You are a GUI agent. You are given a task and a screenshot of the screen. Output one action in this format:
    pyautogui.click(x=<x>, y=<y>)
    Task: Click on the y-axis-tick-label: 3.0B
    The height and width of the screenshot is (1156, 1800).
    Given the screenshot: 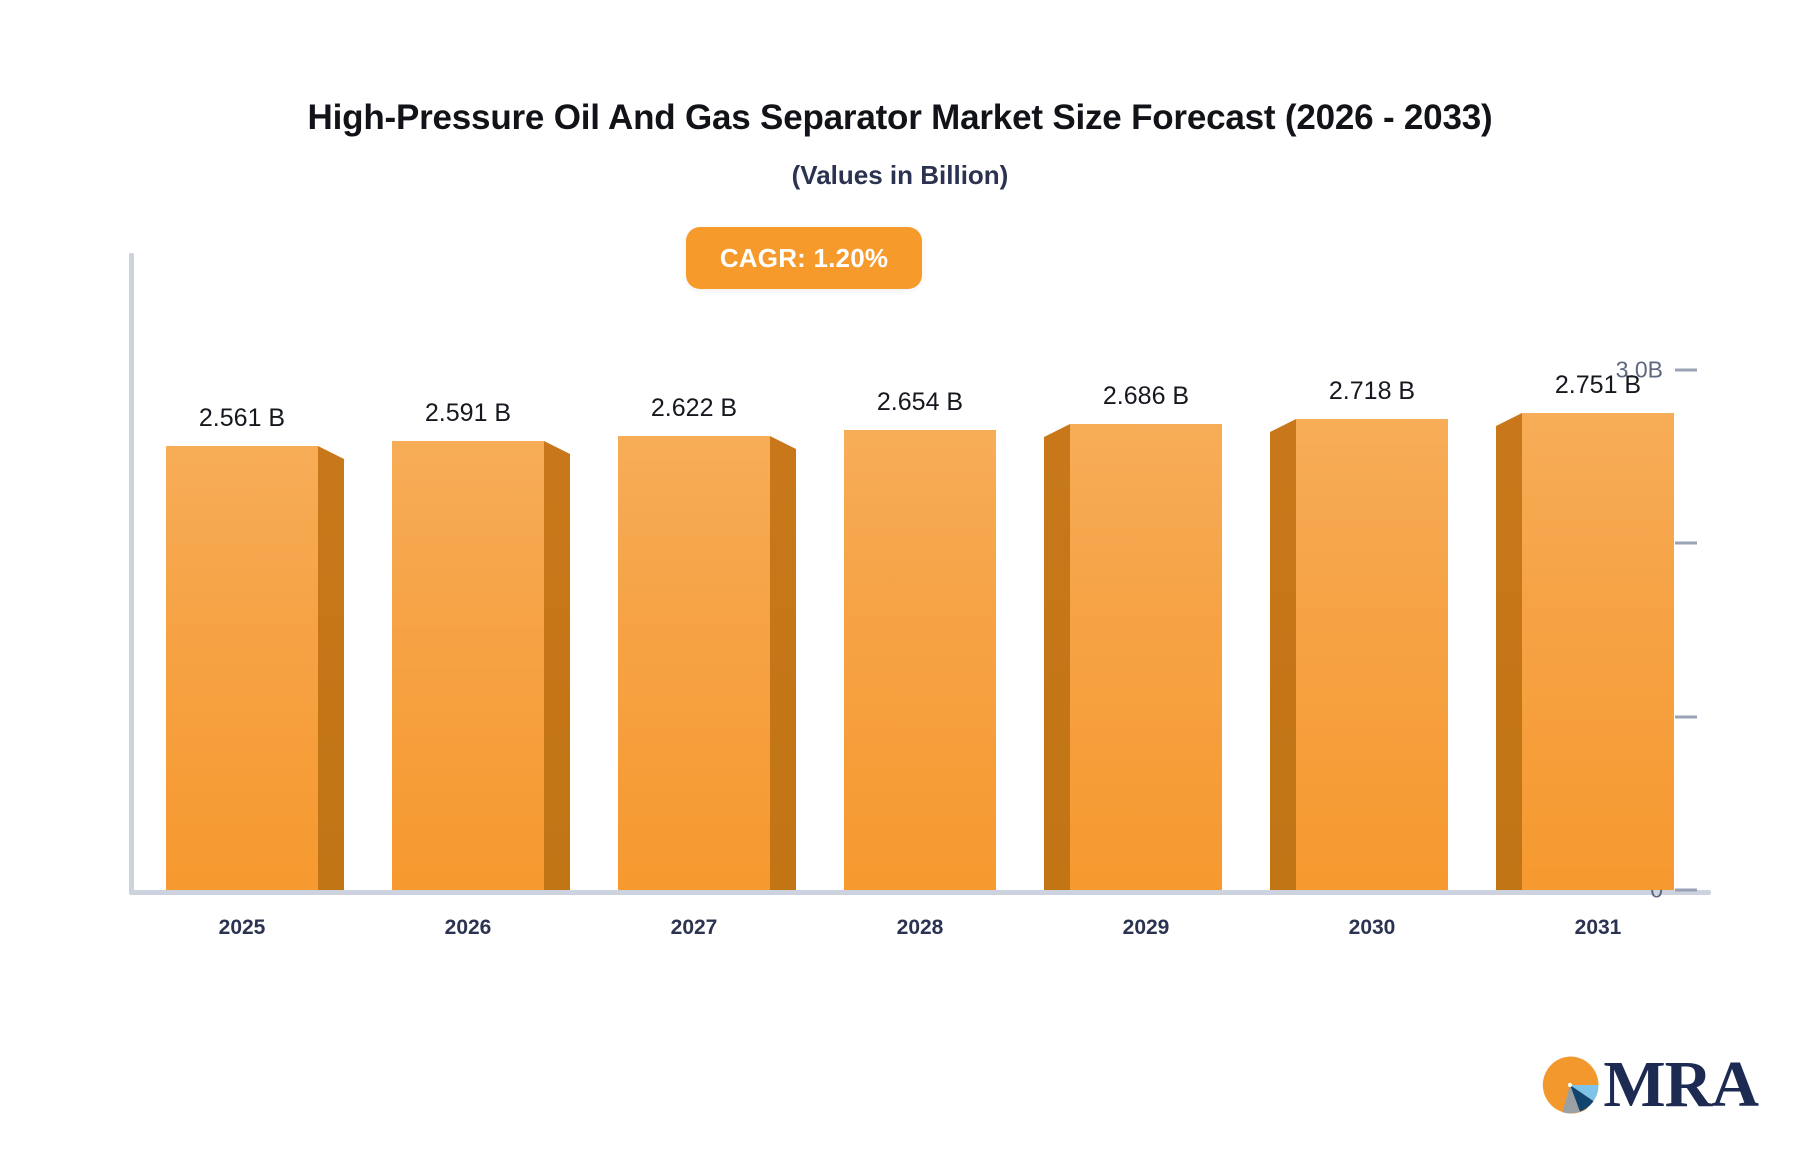 What is the action you would take?
    pyautogui.click(x=1639, y=369)
    